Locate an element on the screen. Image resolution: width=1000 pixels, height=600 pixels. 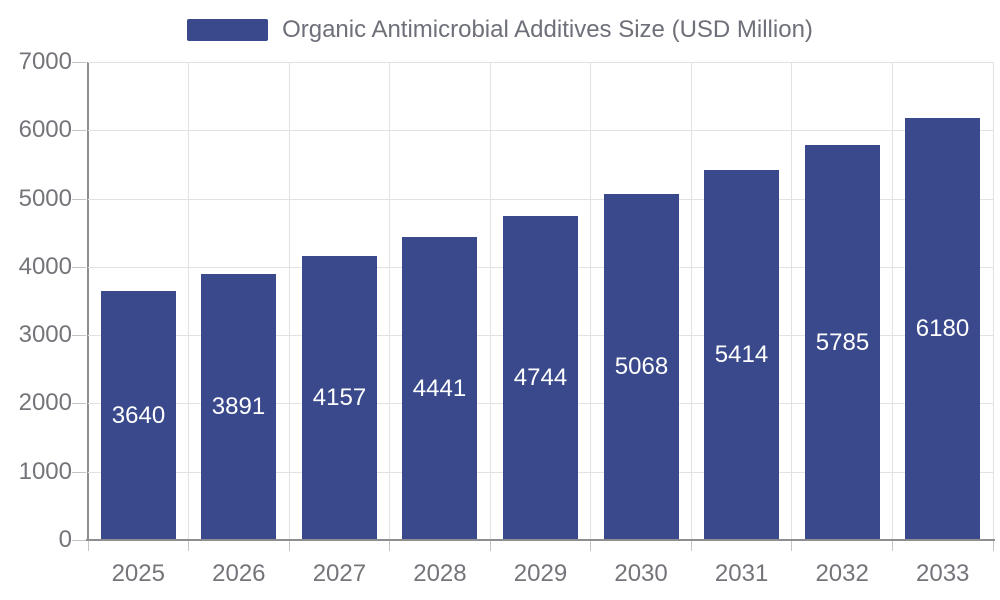
y-tick-label: 0 is located at coordinates (65, 539).